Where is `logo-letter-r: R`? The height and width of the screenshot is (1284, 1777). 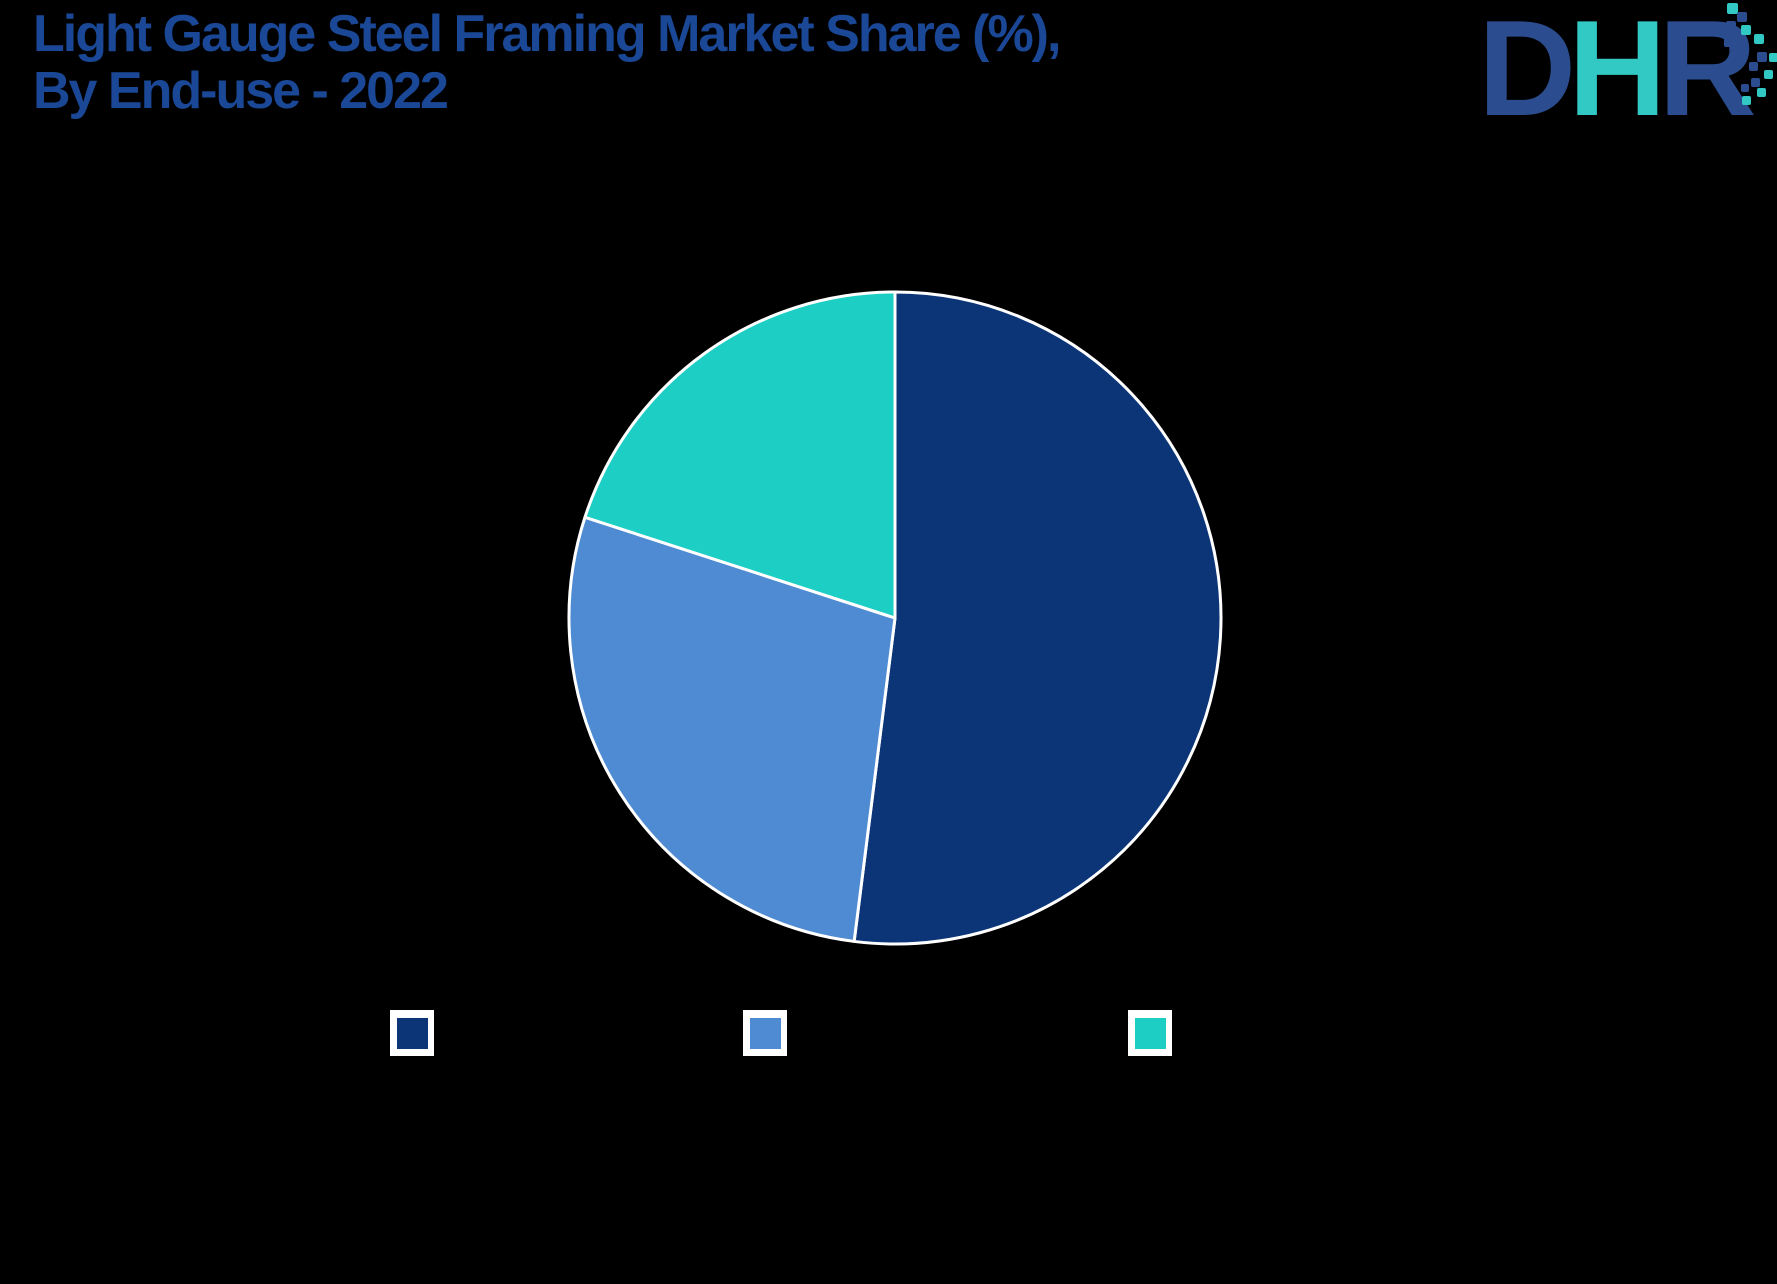
logo-letter-r: R is located at coordinates (1707, 72).